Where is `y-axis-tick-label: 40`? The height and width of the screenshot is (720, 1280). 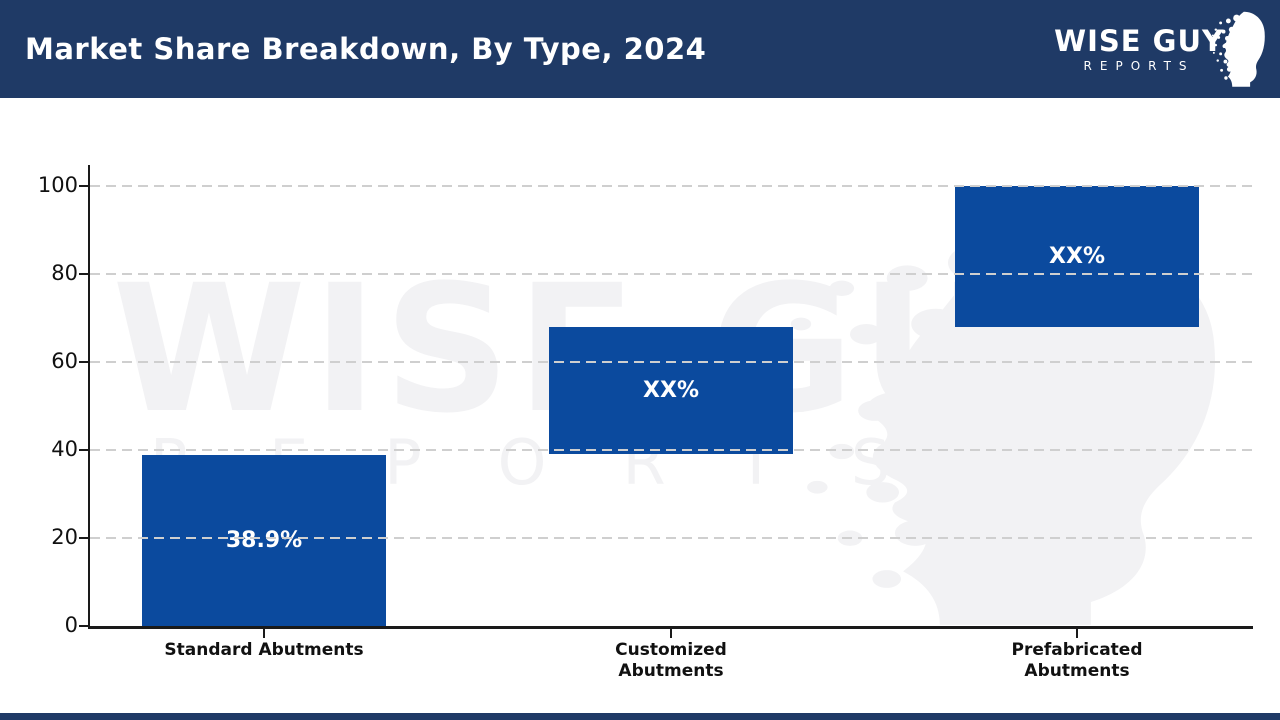
y-axis-tick-label: 40 is located at coordinates (64, 449).